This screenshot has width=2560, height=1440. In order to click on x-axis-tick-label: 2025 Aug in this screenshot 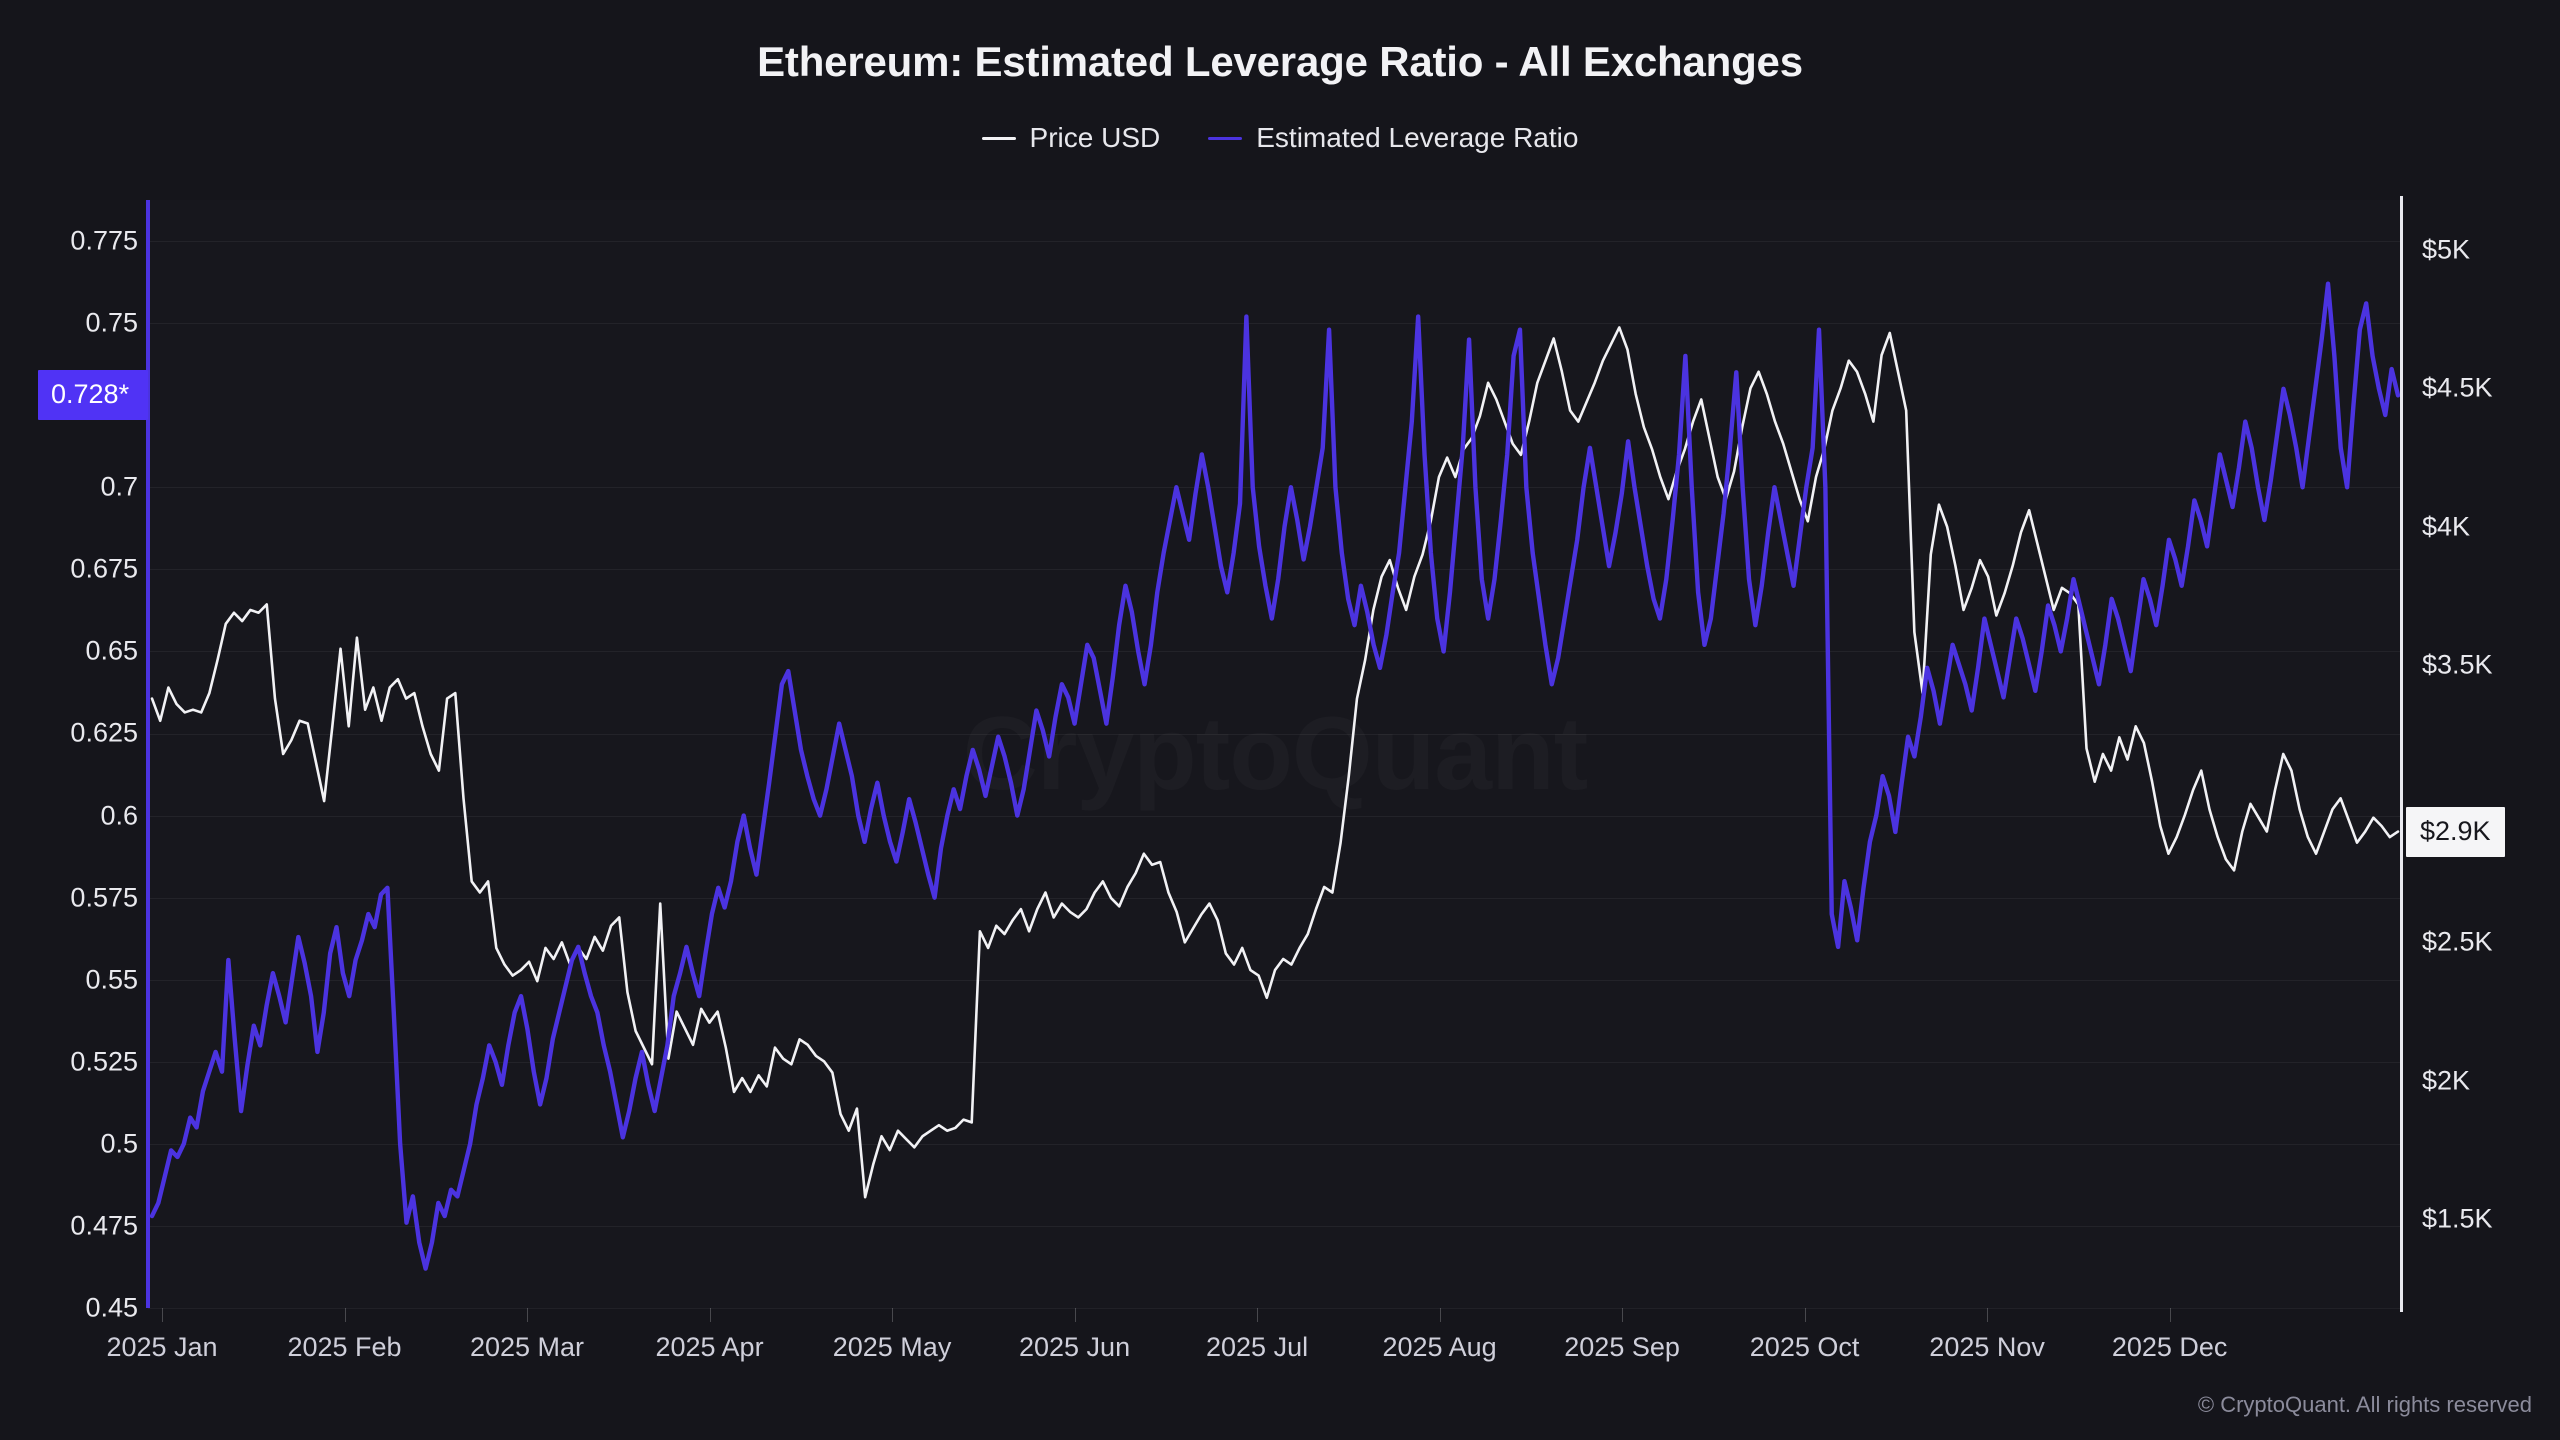, I will do `click(1439, 1347)`.